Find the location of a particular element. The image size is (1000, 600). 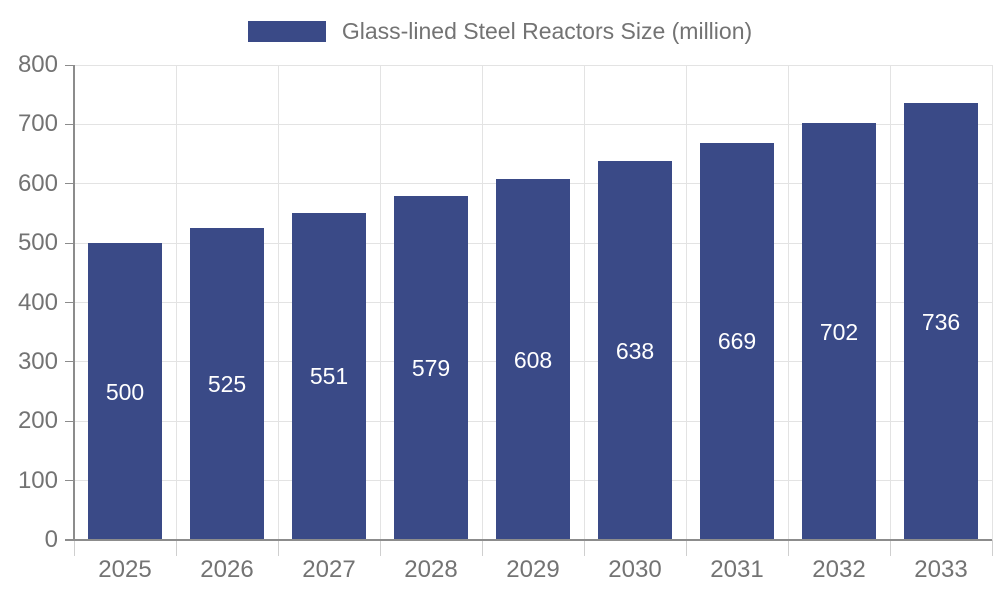

bar-value-label: 551 is located at coordinates (329, 376).